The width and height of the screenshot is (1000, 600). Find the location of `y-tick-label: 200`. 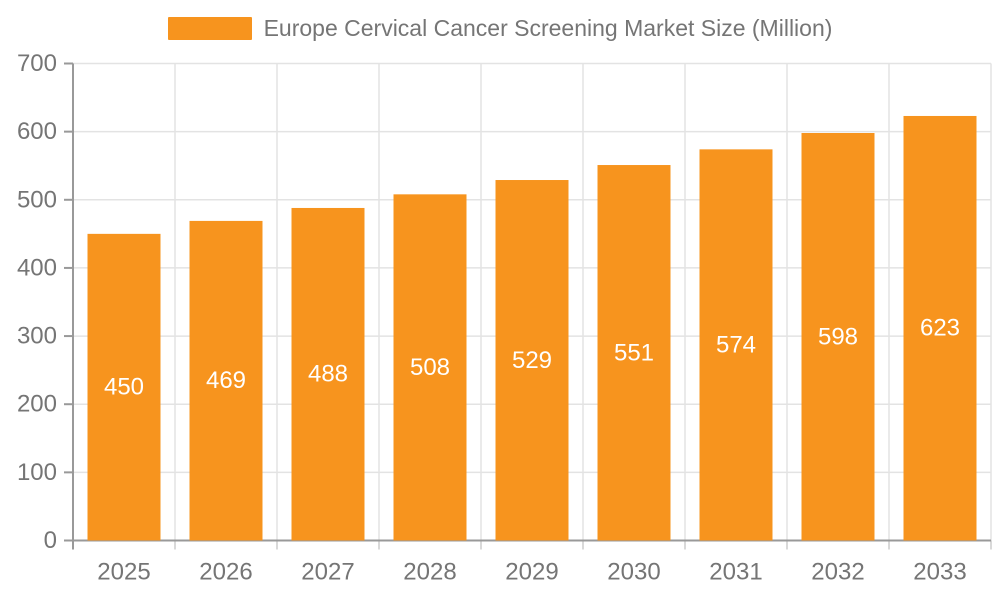

y-tick-label: 200 is located at coordinates (37, 404).